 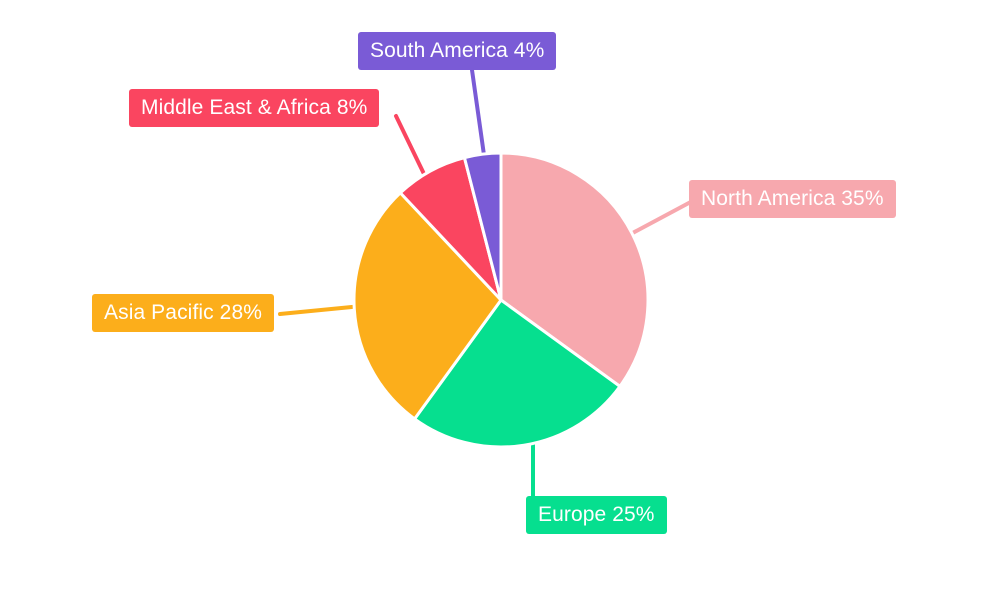 I want to click on pie-slice-group, so click(x=501, y=300).